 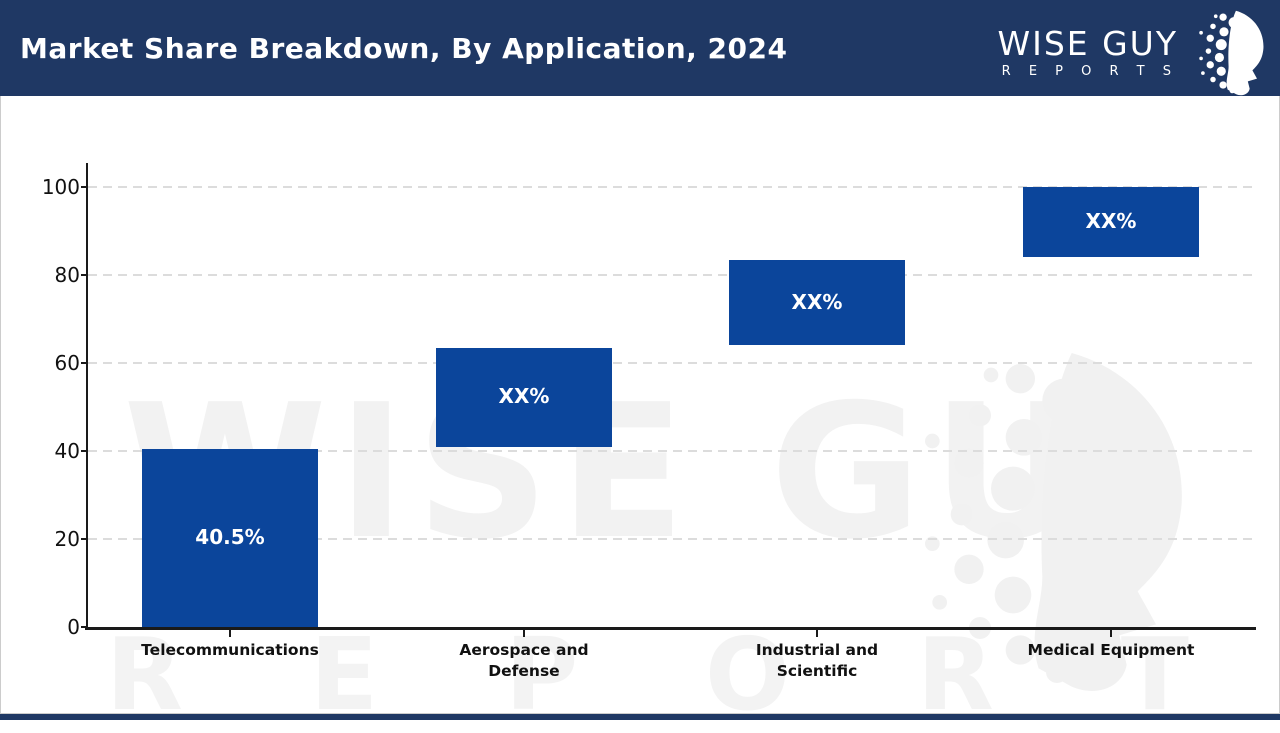 What do you see at coordinates (60, 187) in the screenshot?
I see `y-tick-label: 100` at bounding box center [60, 187].